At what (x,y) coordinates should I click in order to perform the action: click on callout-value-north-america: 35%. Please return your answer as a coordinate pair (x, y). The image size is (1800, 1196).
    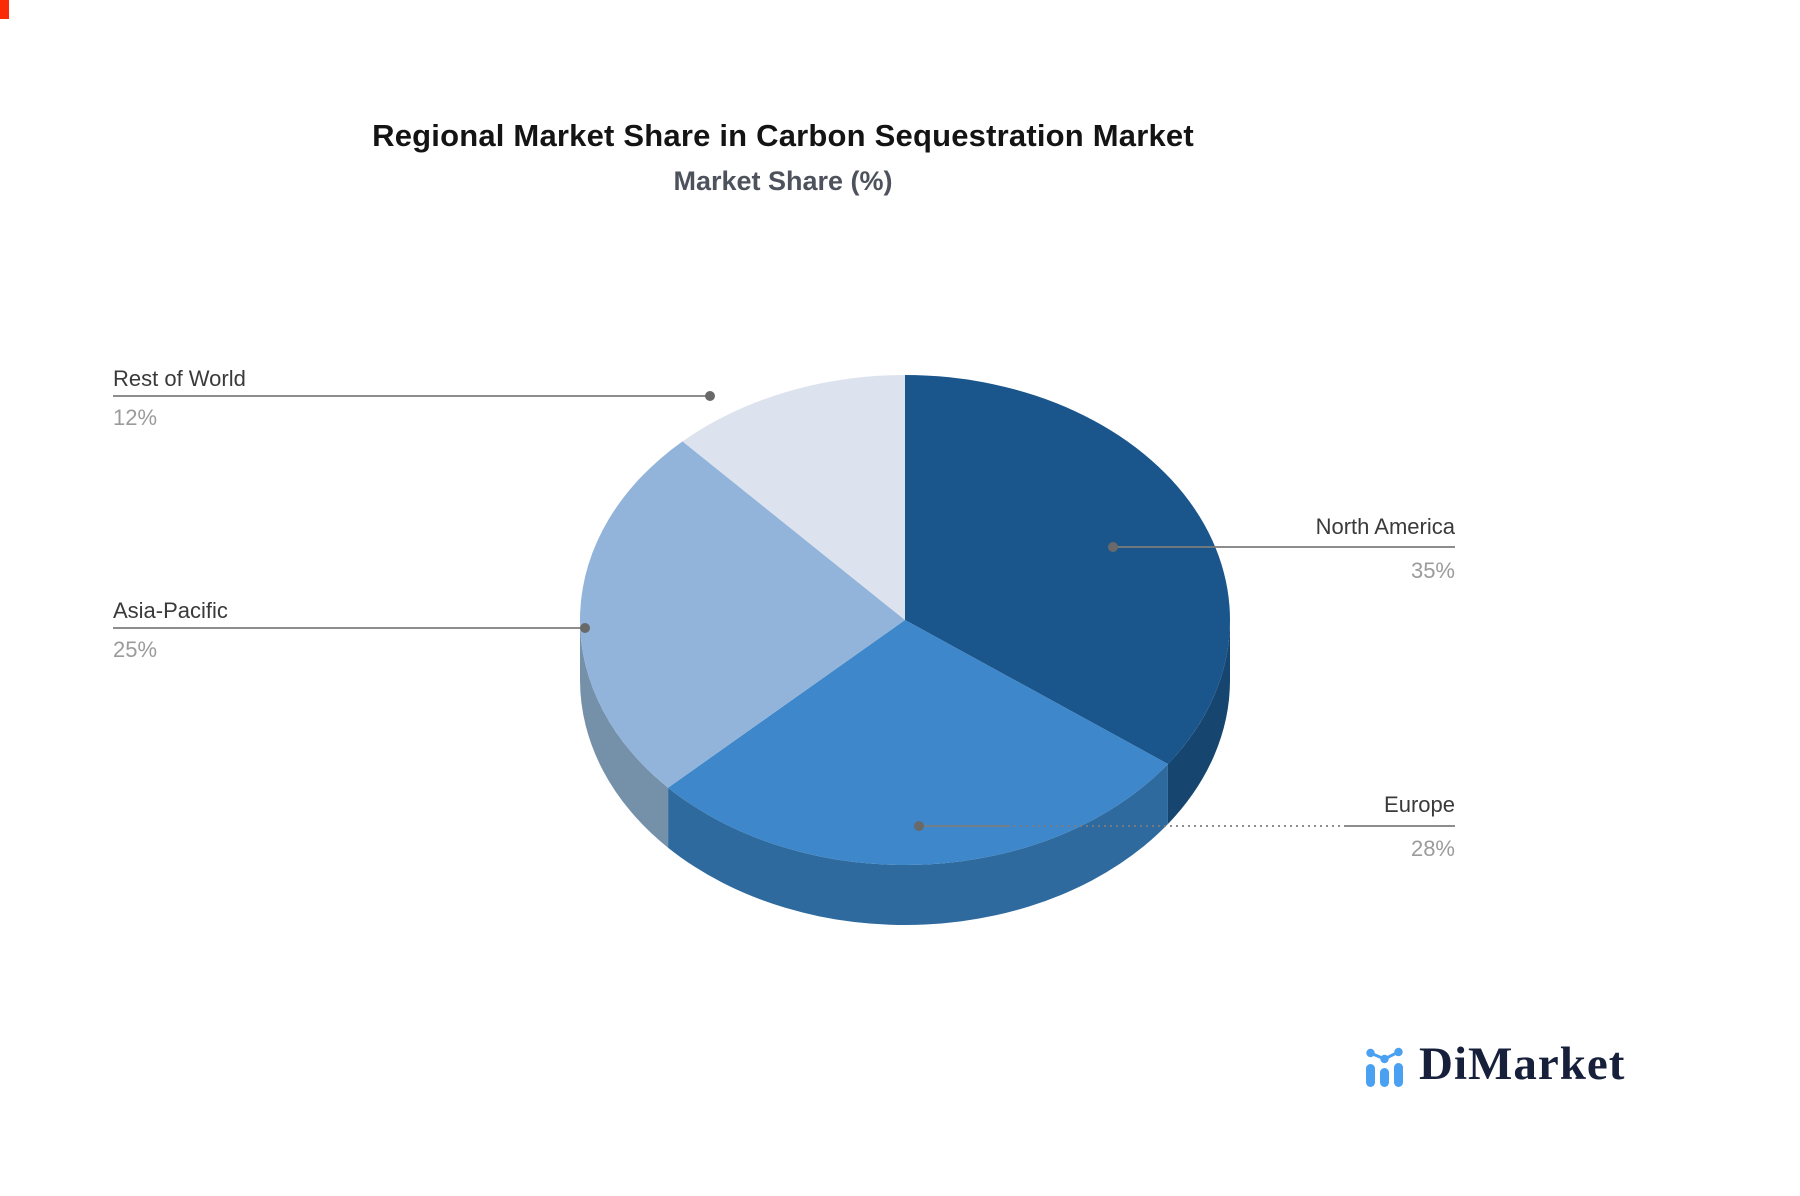
    Looking at the image, I should click on (1432, 570).